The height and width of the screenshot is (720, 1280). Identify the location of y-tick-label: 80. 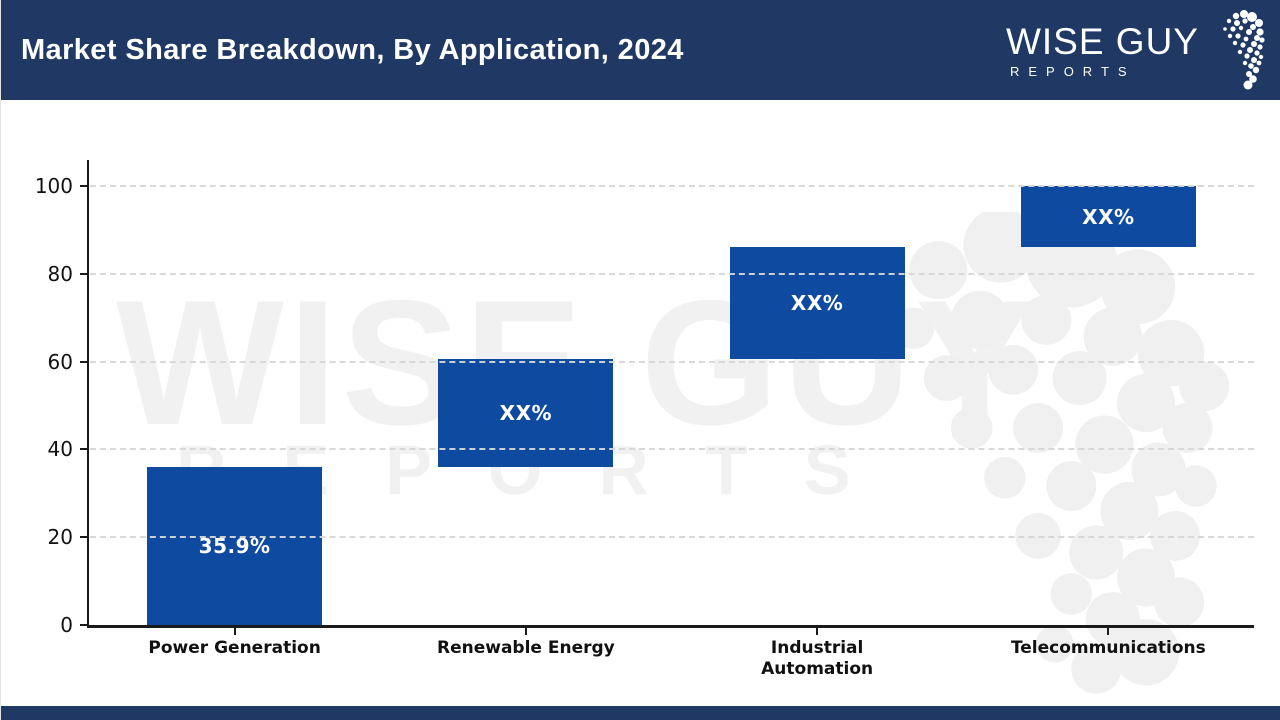
(60, 273).